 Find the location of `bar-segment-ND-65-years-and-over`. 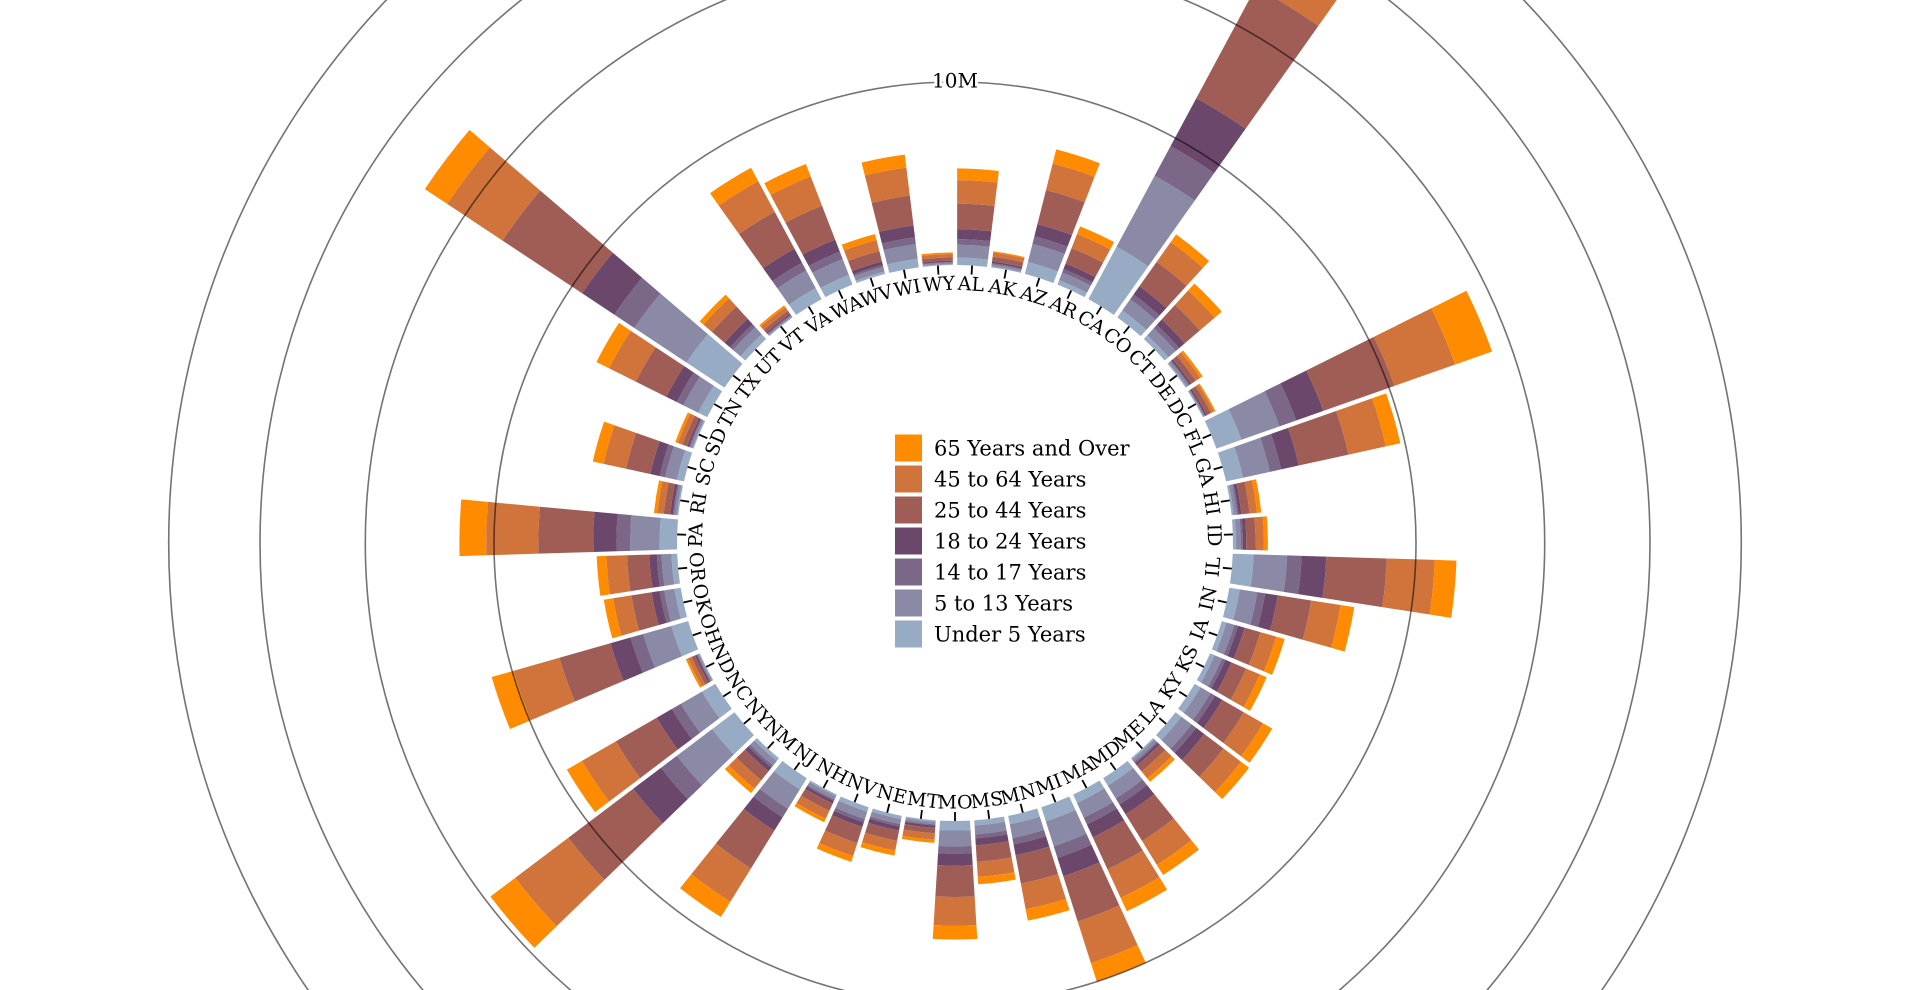

bar-segment-ND-65-years-and-over is located at coordinates (693, 673).